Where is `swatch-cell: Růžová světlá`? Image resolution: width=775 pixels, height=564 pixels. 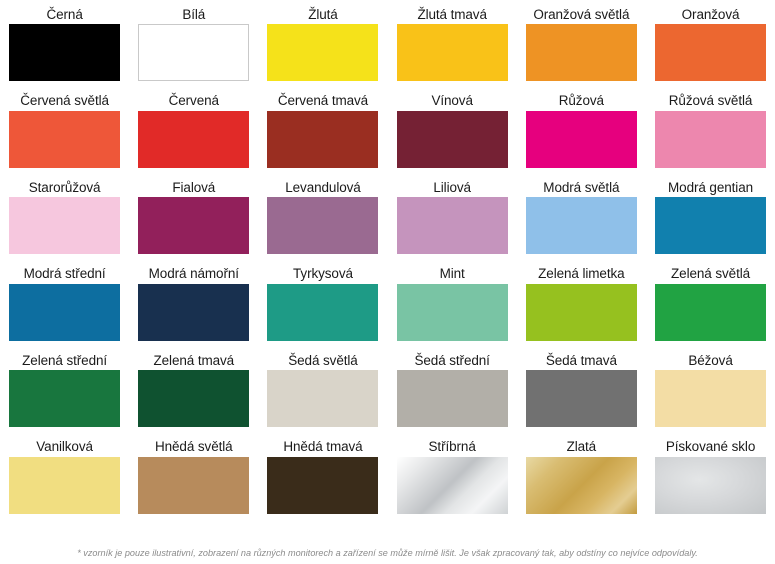 swatch-cell: Růžová světlá is located at coordinates (710, 134).